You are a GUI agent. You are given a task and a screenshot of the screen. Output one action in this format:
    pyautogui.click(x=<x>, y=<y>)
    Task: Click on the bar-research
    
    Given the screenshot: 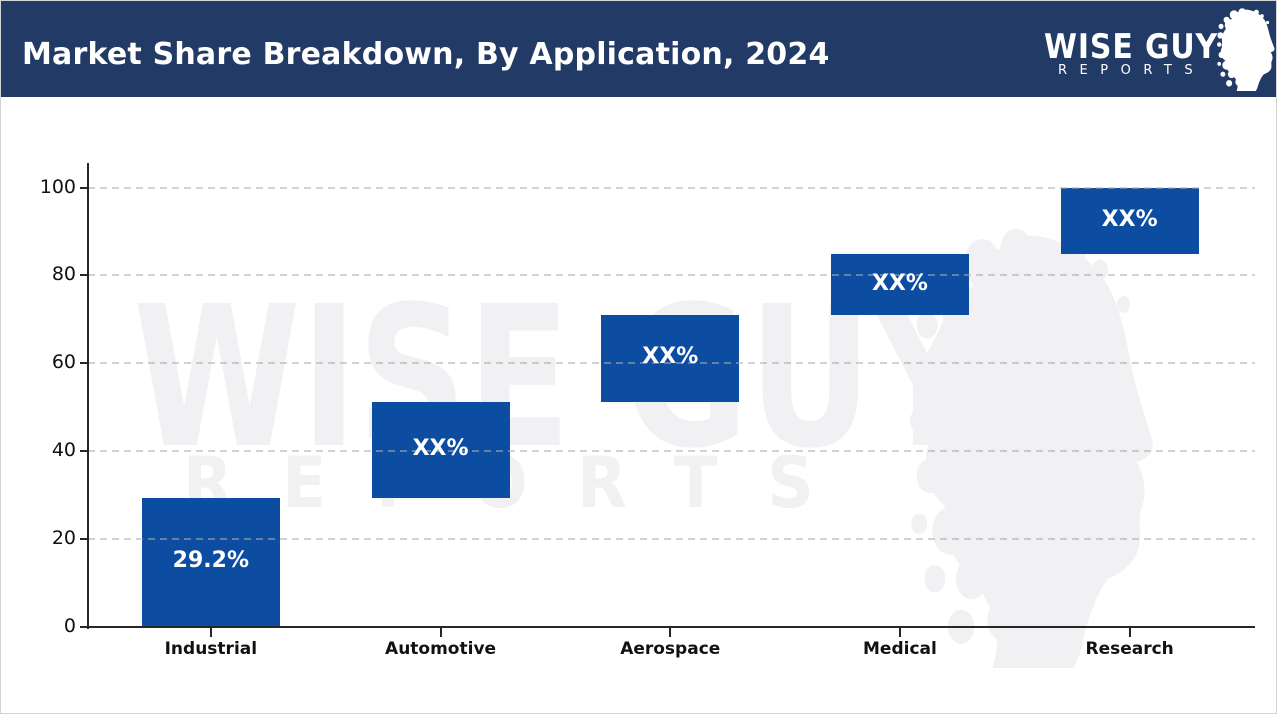 What is the action you would take?
    pyautogui.click(x=1129, y=221)
    